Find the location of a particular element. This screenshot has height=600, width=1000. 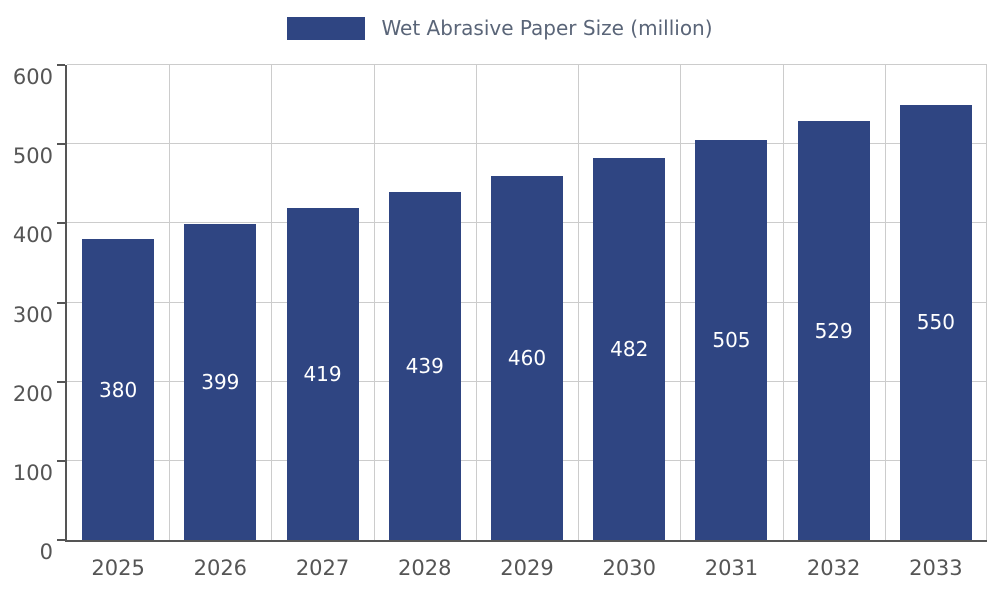

bar-value-label: 460 is located at coordinates (527, 357).